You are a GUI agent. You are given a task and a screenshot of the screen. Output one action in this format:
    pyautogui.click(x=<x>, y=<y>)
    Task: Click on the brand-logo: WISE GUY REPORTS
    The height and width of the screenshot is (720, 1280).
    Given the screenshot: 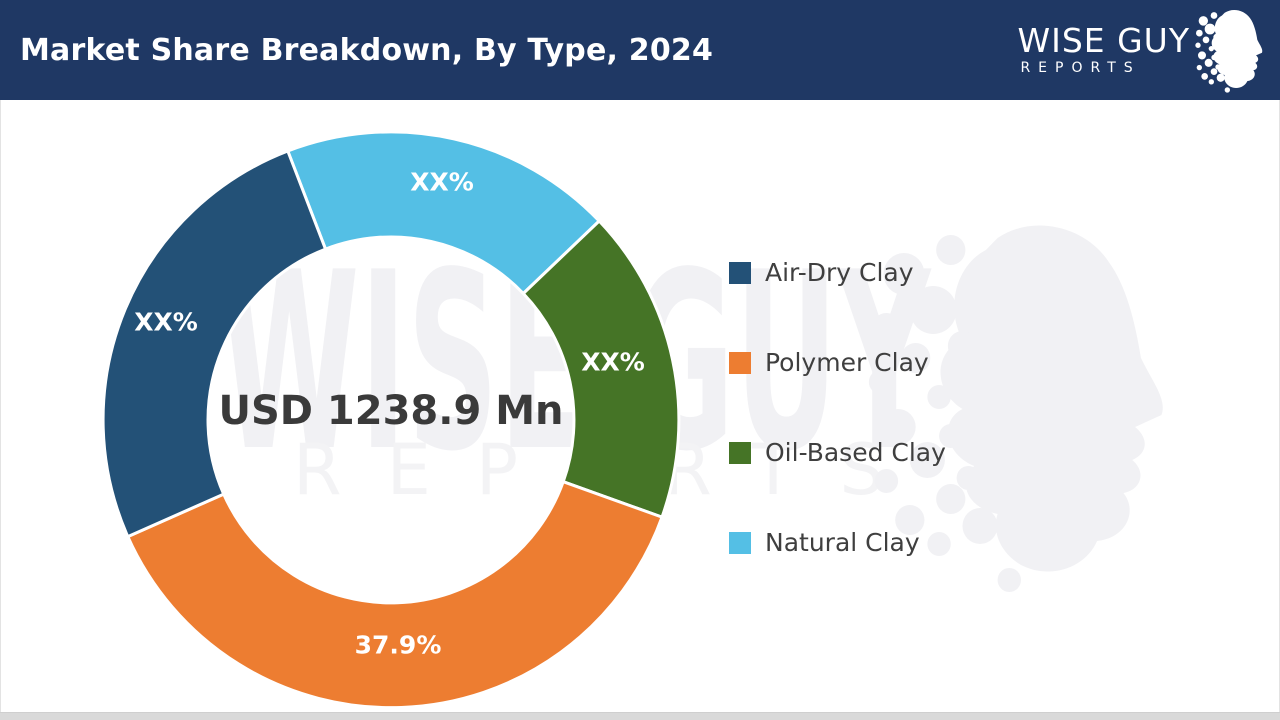 What is the action you would take?
    pyautogui.click(x=1141, y=50)
    